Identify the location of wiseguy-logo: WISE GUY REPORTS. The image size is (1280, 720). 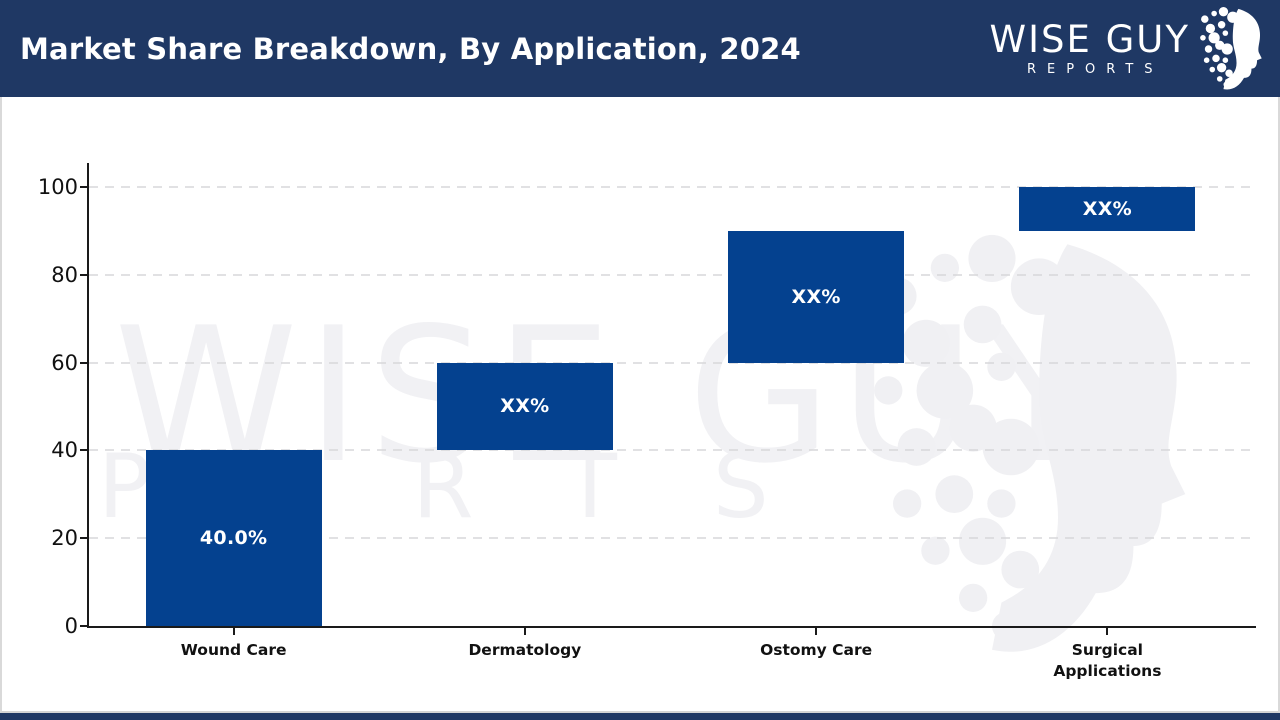
(1134, 48).